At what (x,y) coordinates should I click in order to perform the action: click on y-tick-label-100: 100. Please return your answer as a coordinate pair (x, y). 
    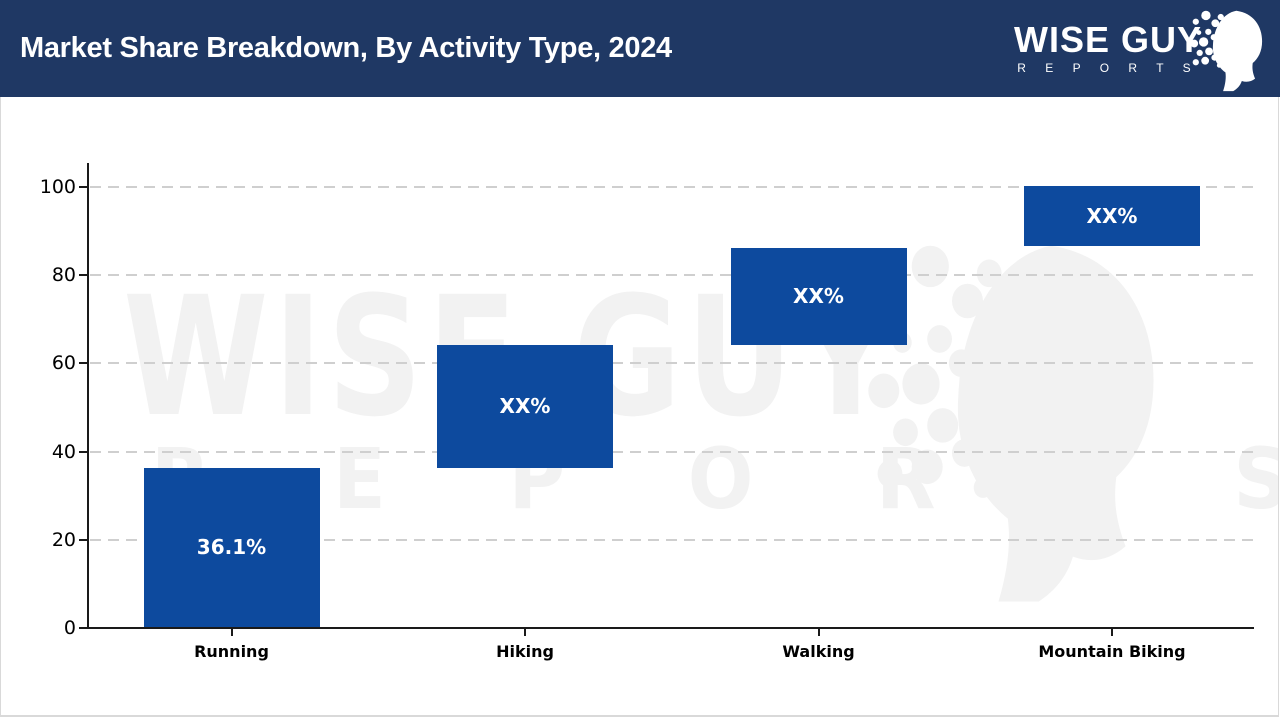
    Looking at the image, I should click on (57, 187).